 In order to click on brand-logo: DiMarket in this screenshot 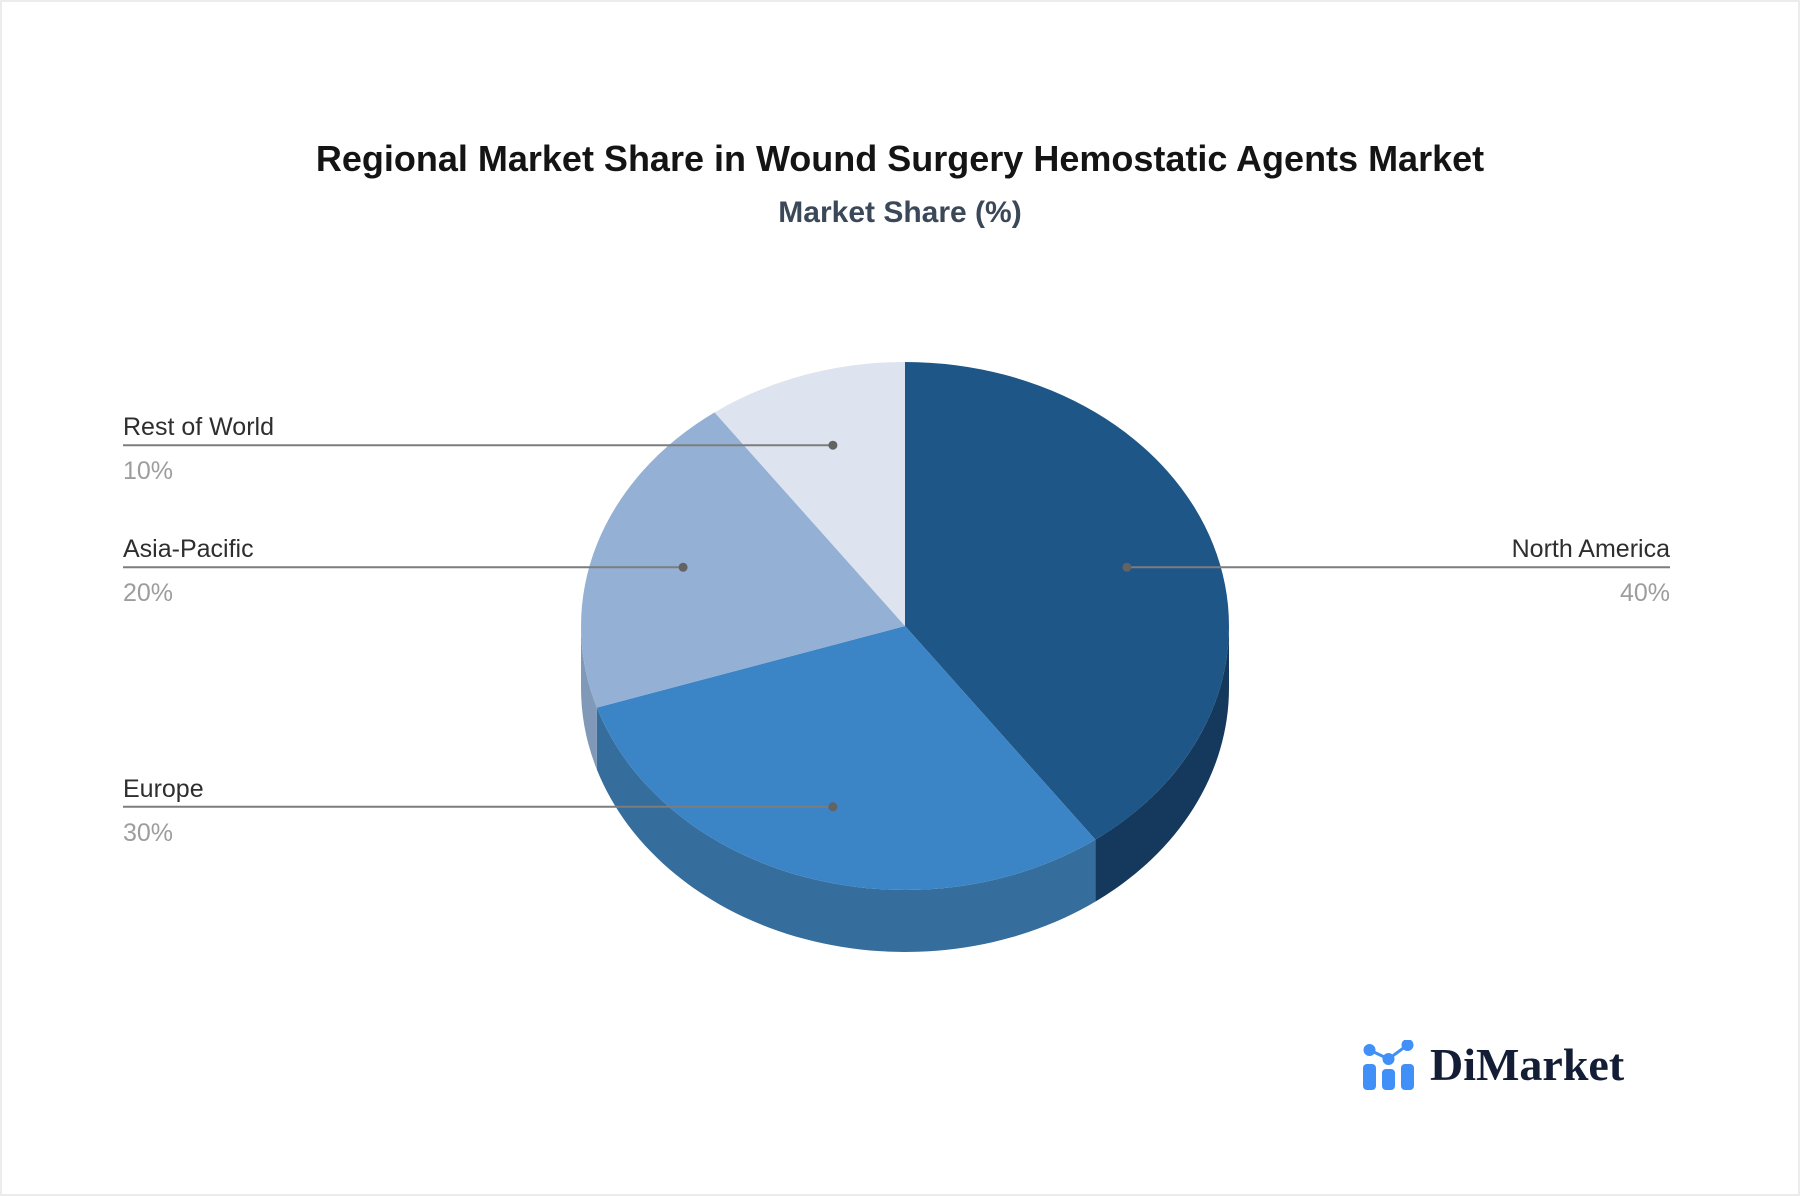, I will do `click(1493, 1065)`.